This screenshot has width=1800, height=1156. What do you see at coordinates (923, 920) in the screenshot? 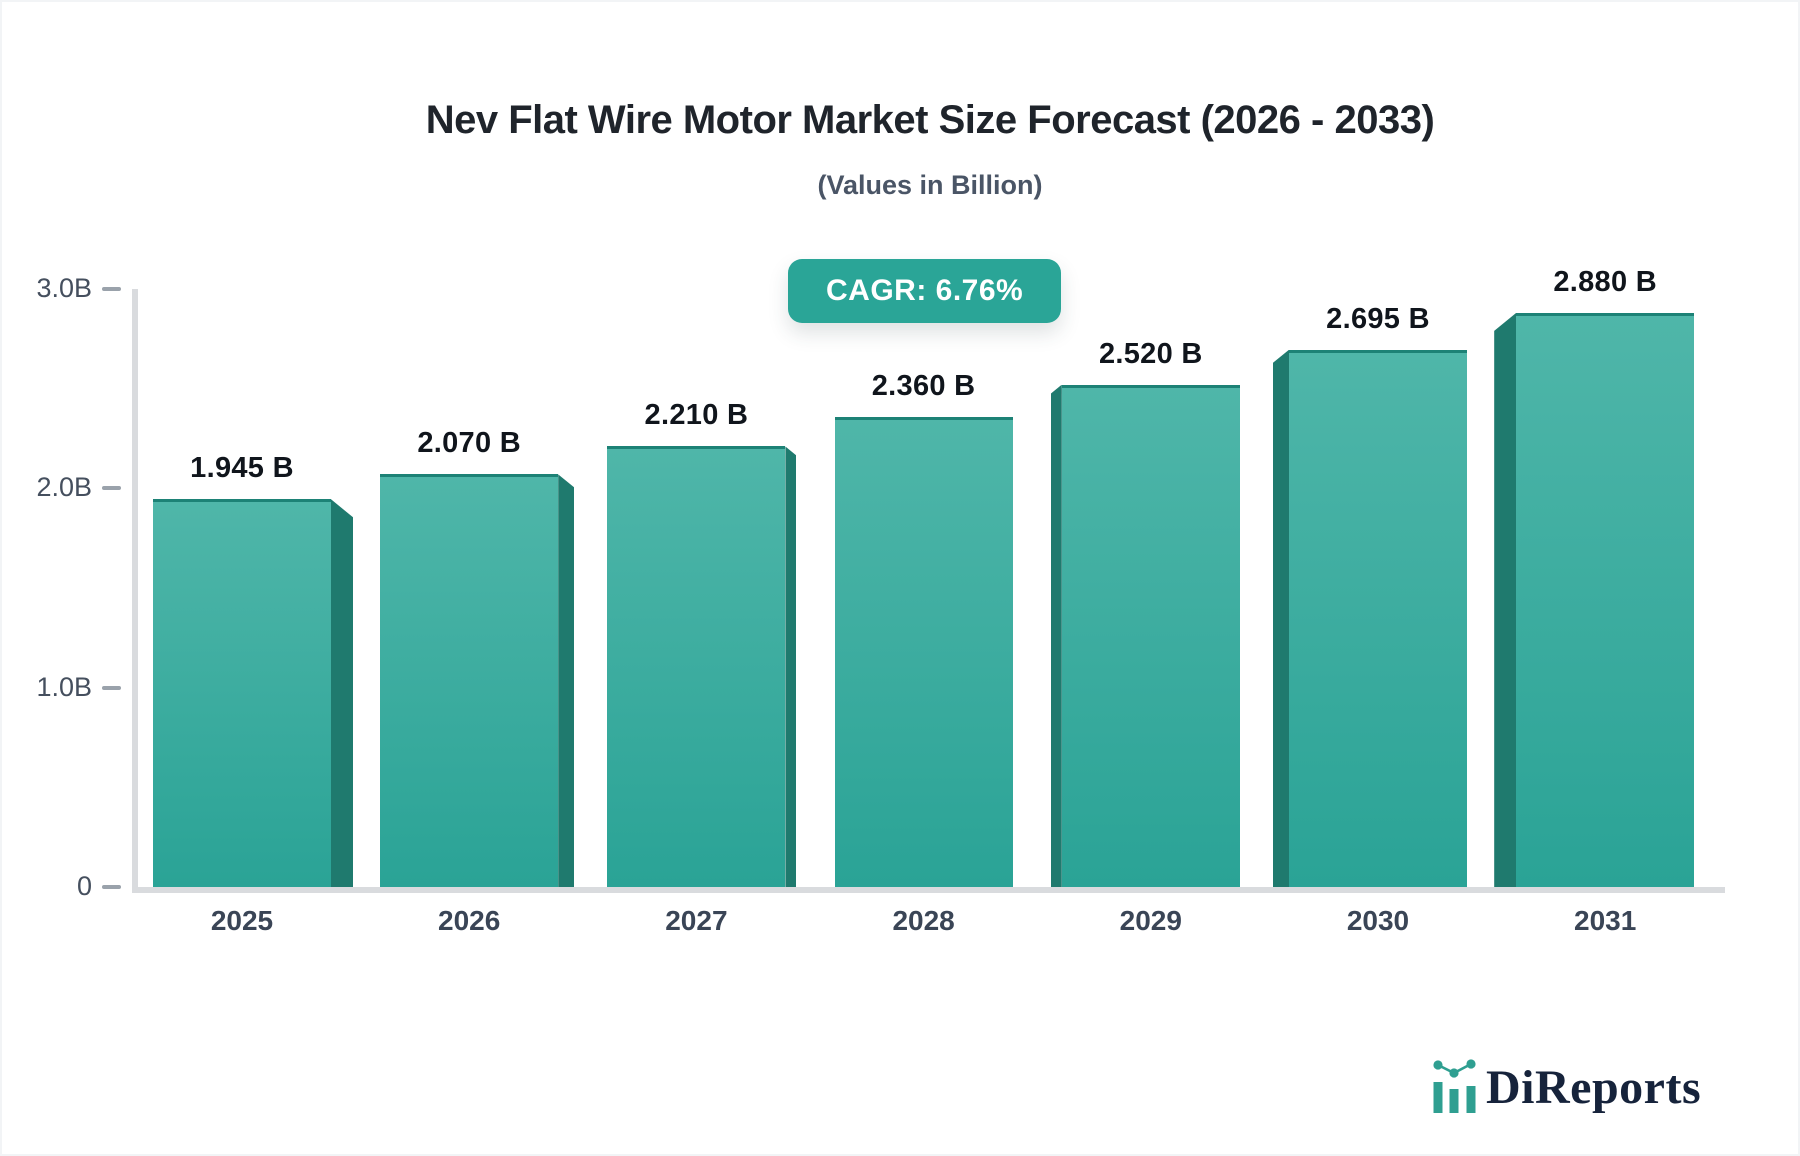
I see `x-axis-label: 2028` at bounding box center [923, 920].